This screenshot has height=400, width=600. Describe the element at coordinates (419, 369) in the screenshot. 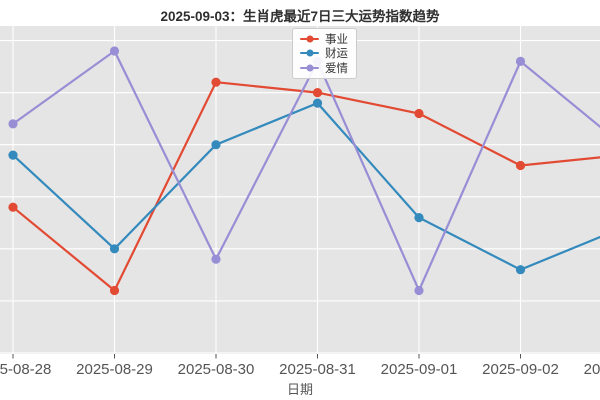

I see `x-tick-label: 2025-09-01` at that location.